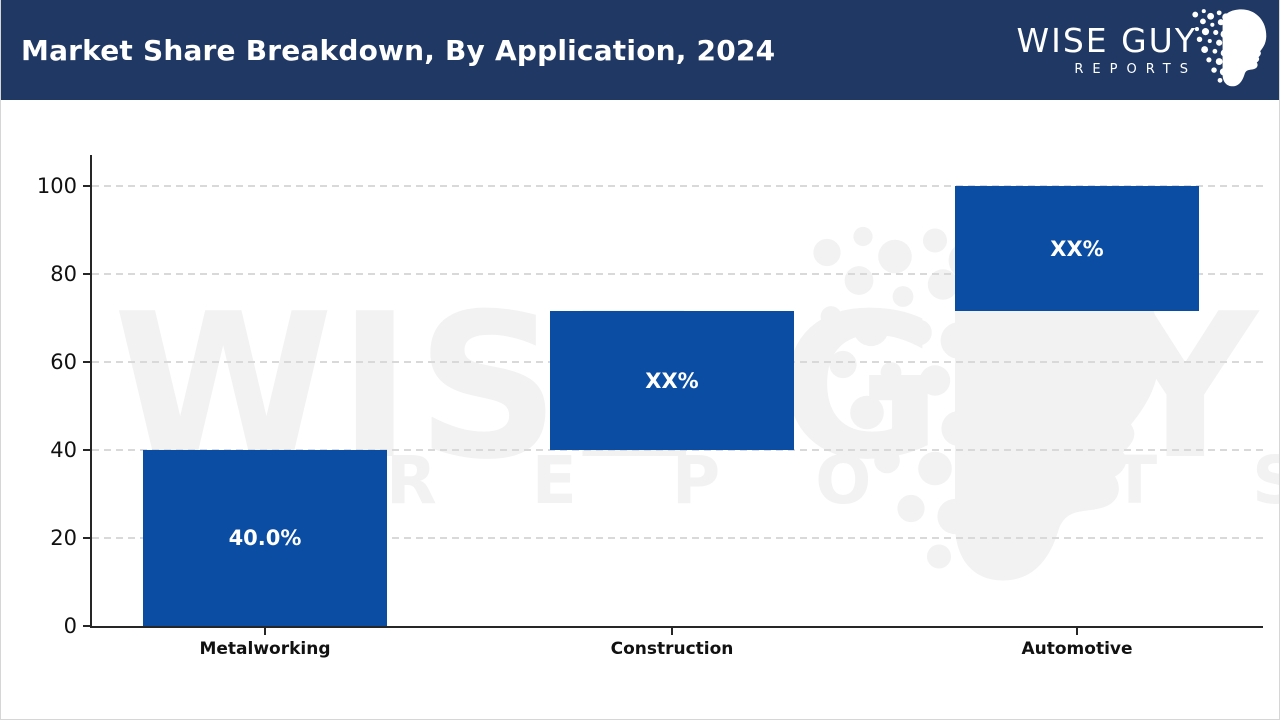 The height and width of the screenshot is (720, 1280). What do you see at coordinates (70, 626) in the screenshot?
I see `y-tick-label-0: 0` at bounding box center [70, 626].